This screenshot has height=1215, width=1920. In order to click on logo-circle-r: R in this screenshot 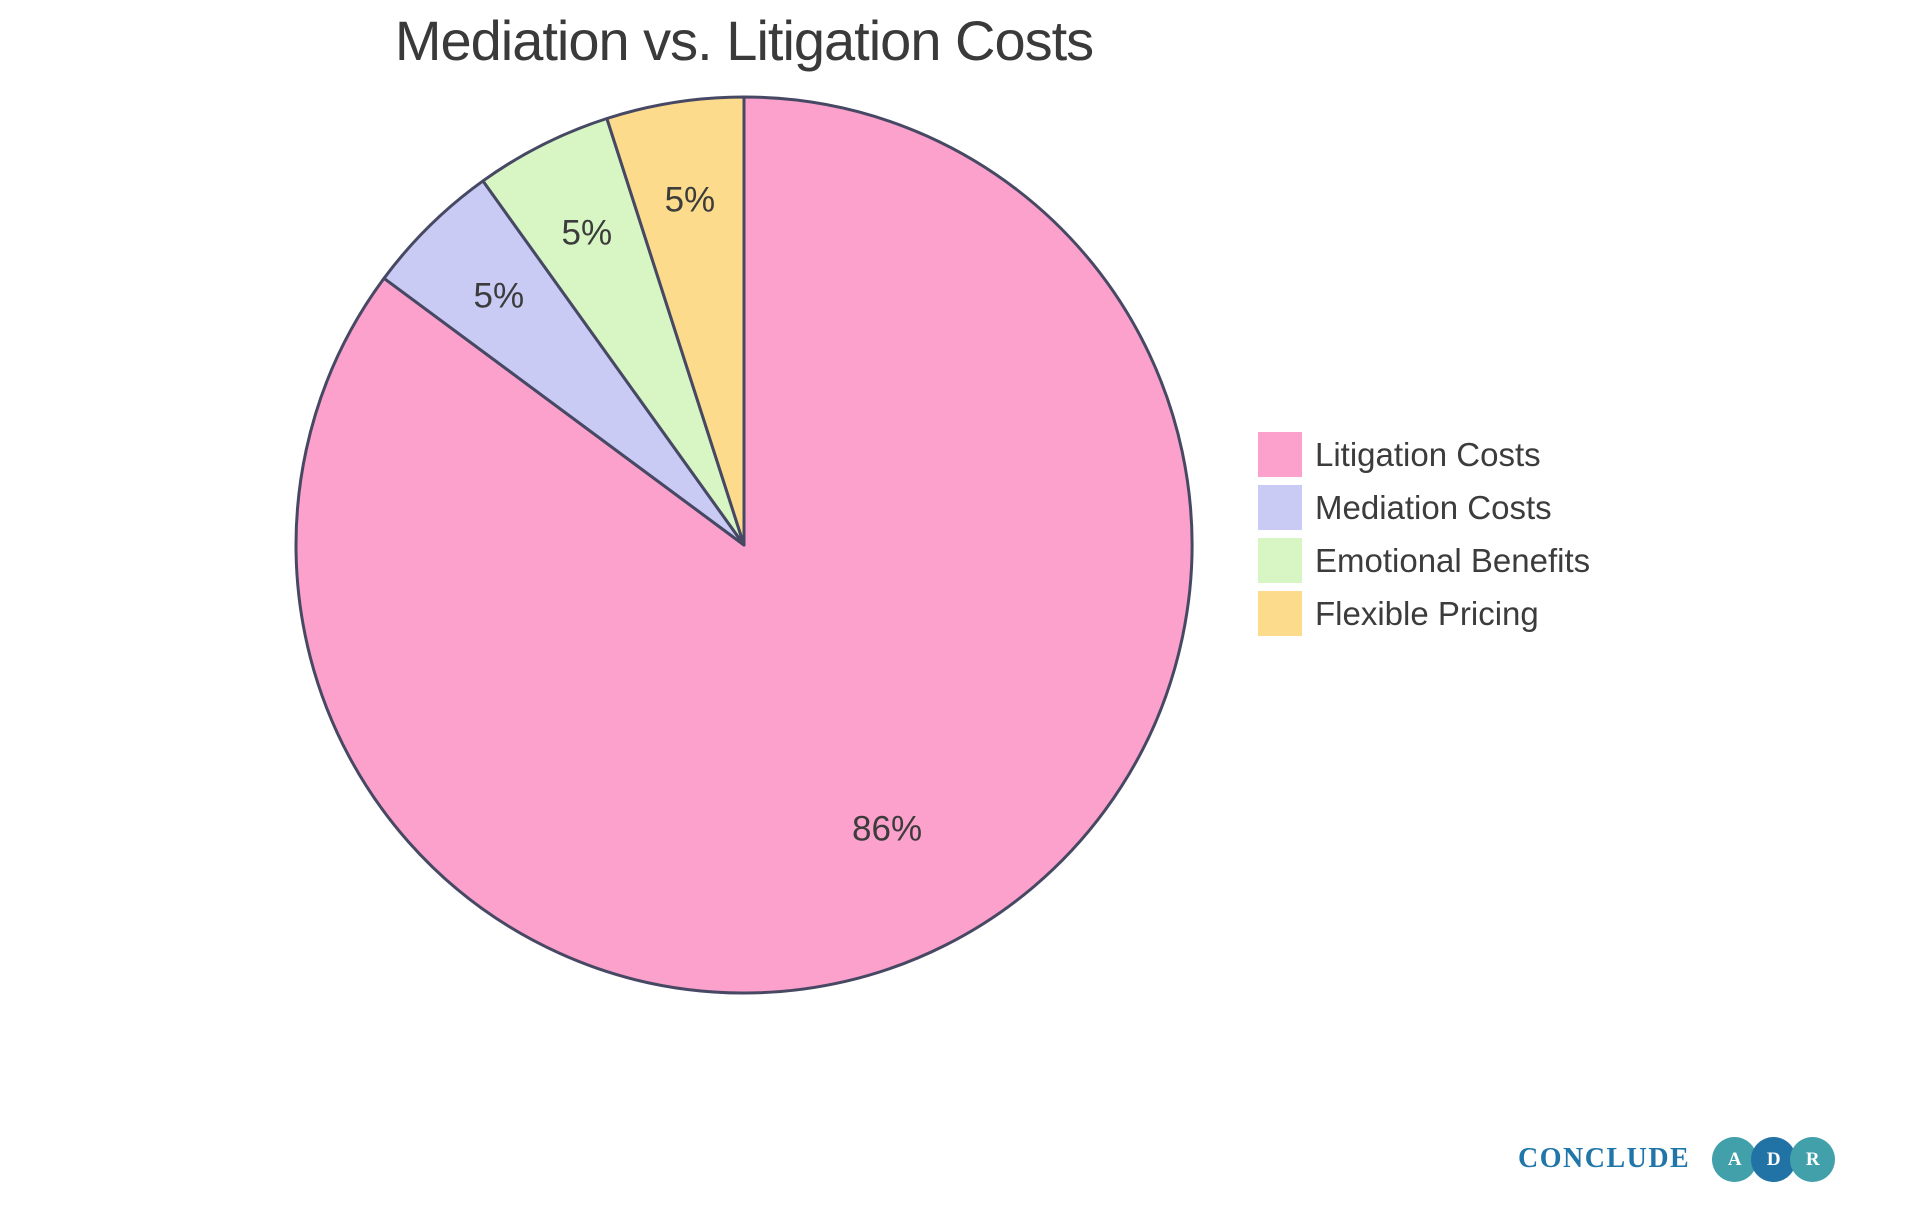, I will do `click(1813, 1159)`.